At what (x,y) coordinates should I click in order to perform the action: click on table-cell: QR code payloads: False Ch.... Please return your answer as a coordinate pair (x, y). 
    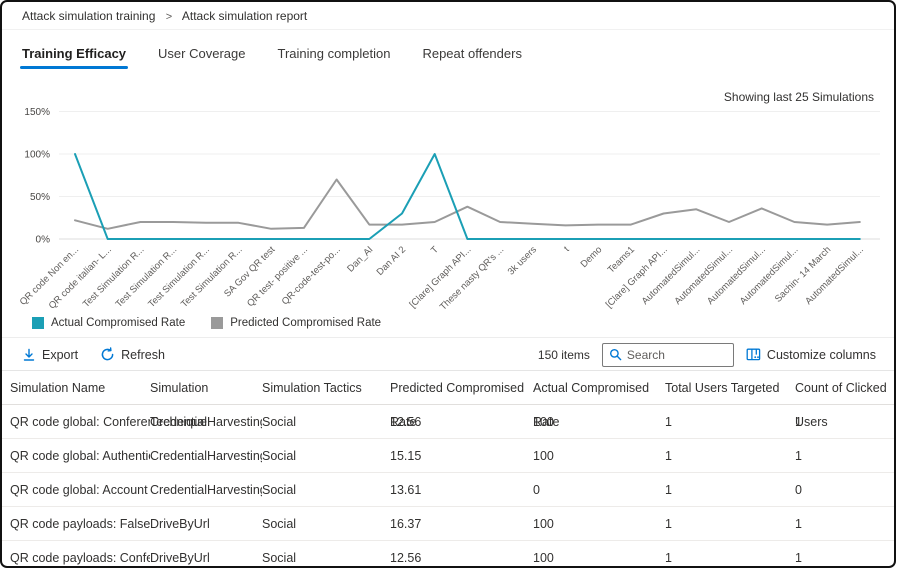
    Looking at the image, I should click on (80, 524).